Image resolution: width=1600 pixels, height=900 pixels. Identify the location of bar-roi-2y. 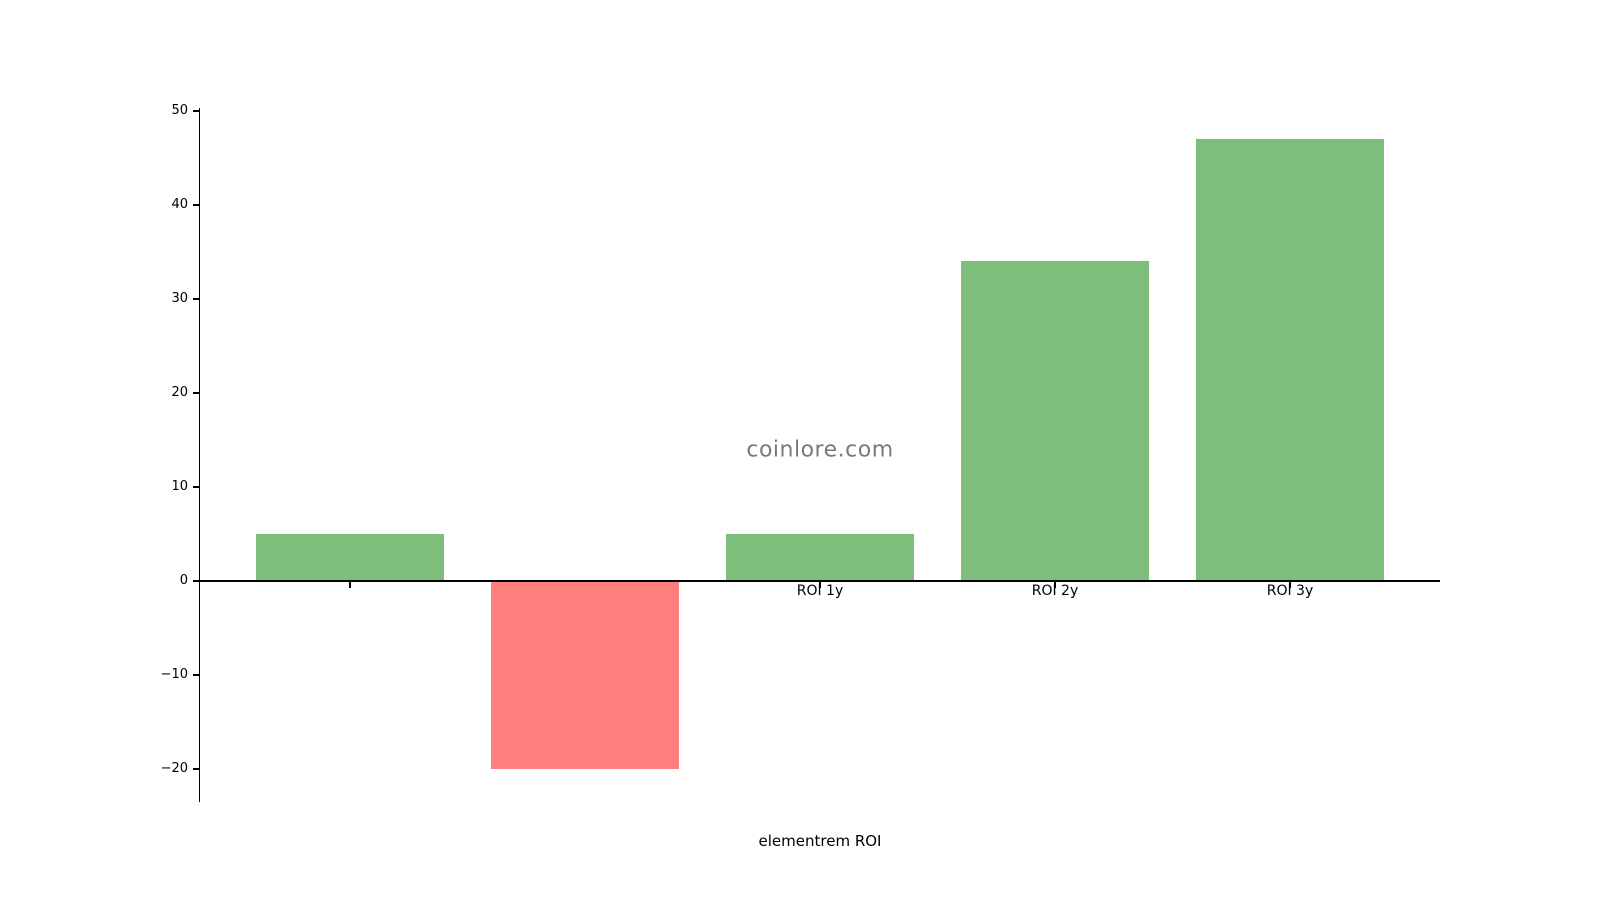
(1055, 421).